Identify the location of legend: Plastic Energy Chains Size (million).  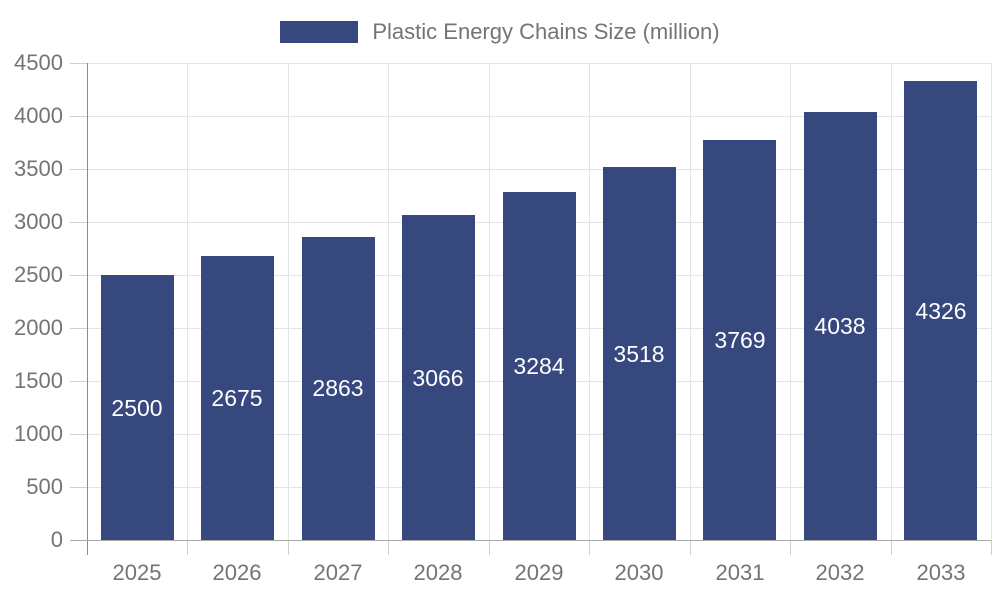
(500, 32).